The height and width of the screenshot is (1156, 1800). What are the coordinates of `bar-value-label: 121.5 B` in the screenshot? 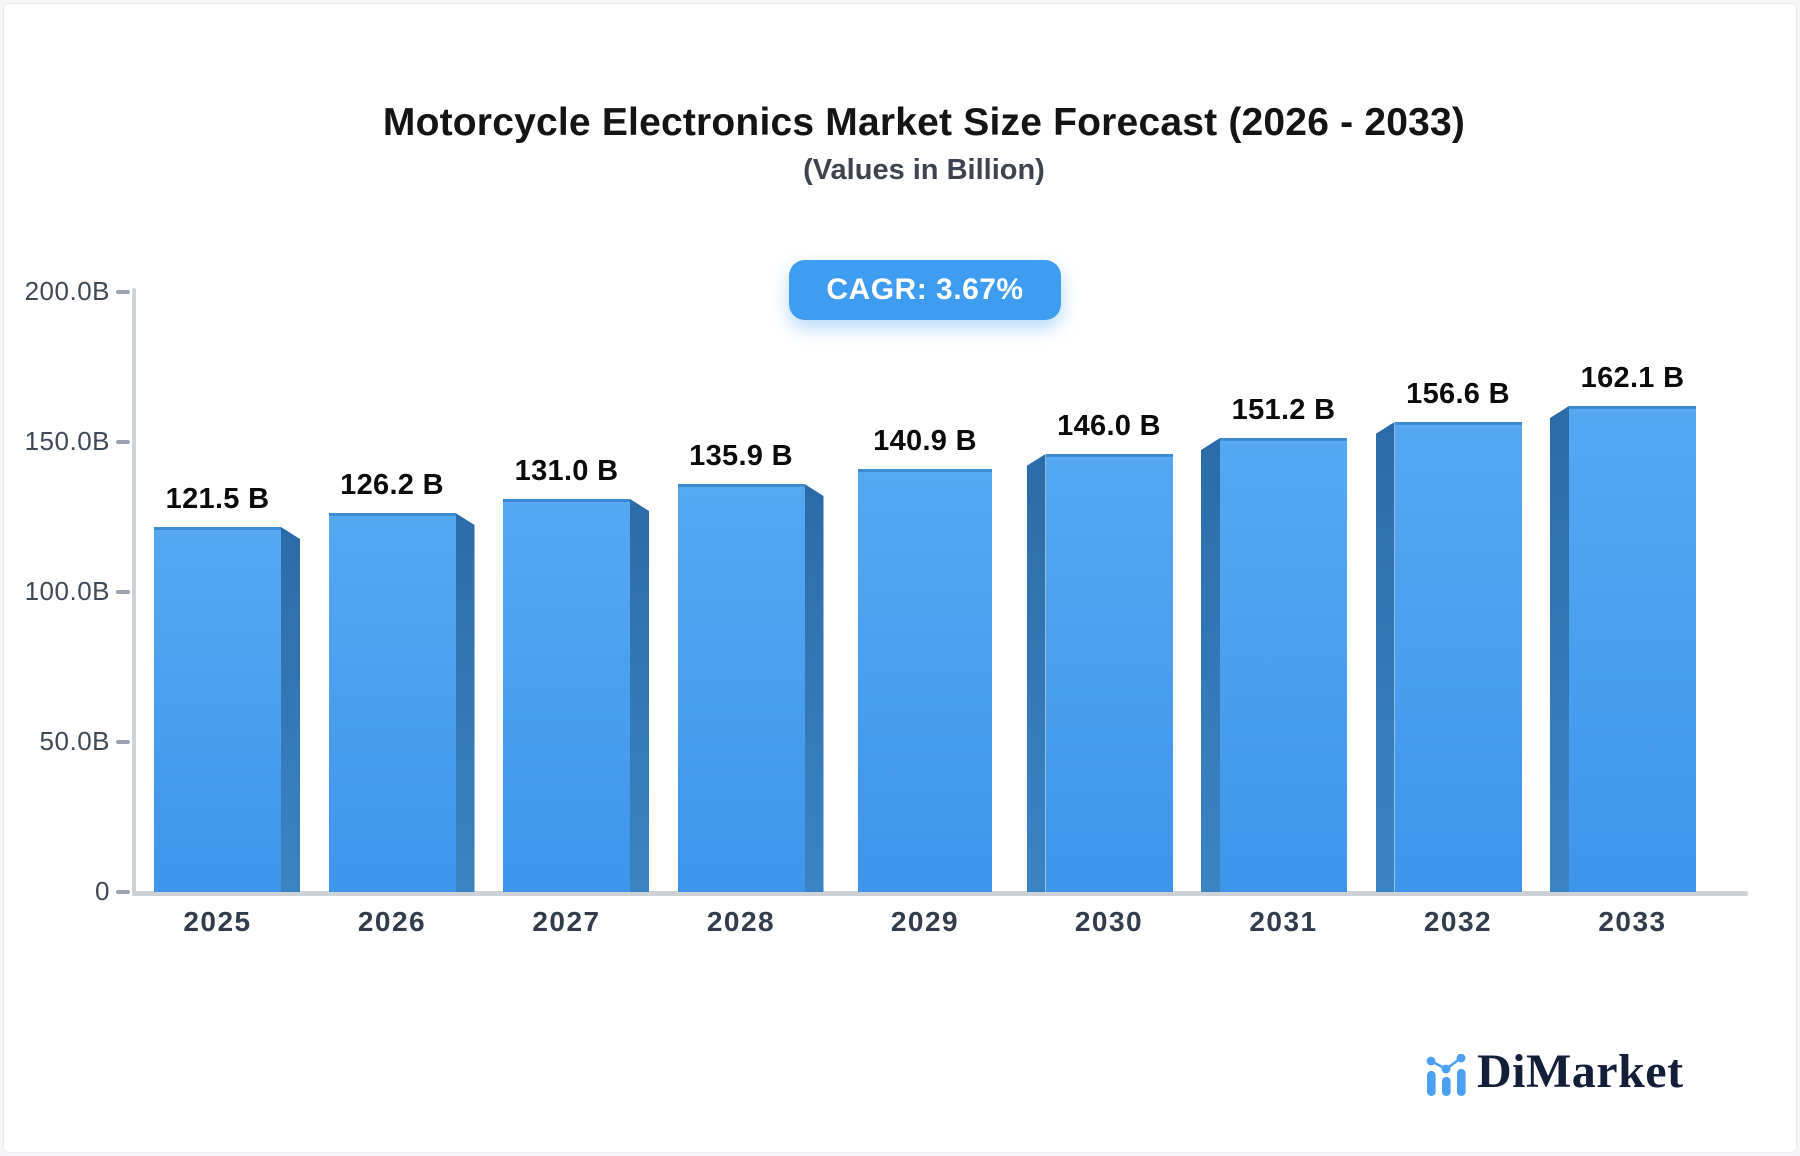 It's located at (217, 499).